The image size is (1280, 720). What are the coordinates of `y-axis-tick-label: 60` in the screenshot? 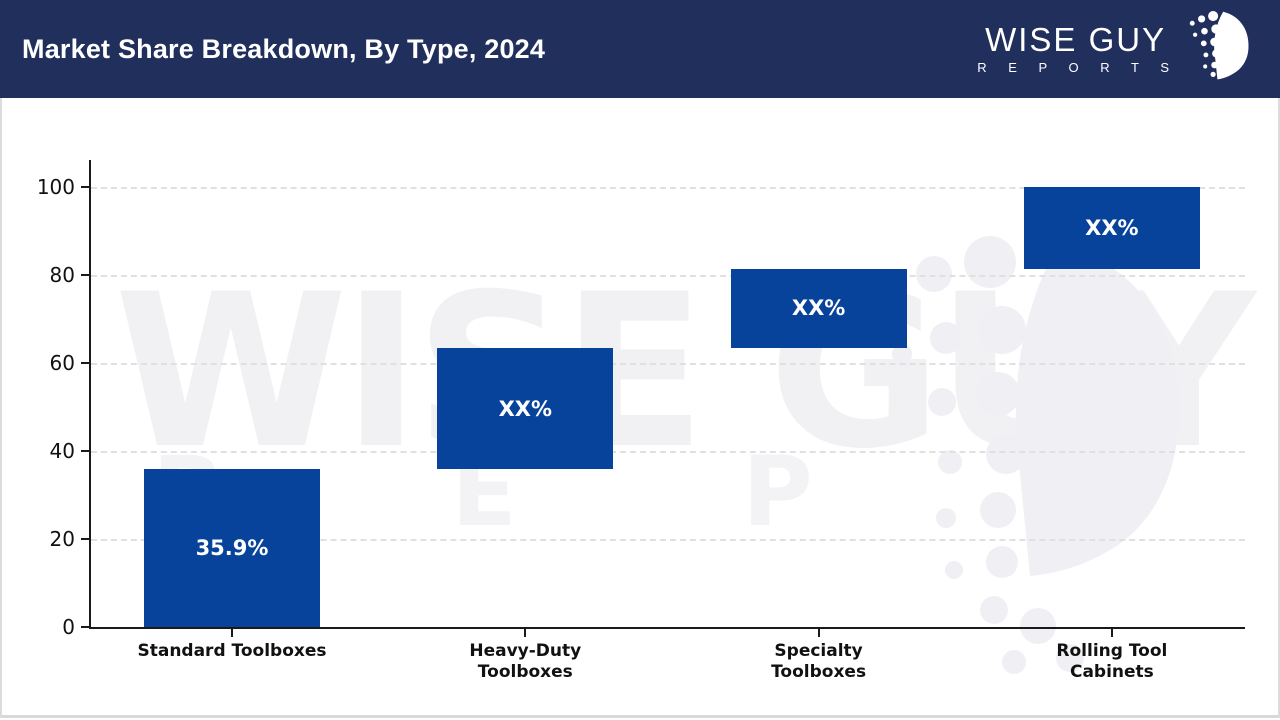 It's located at (62, 363).